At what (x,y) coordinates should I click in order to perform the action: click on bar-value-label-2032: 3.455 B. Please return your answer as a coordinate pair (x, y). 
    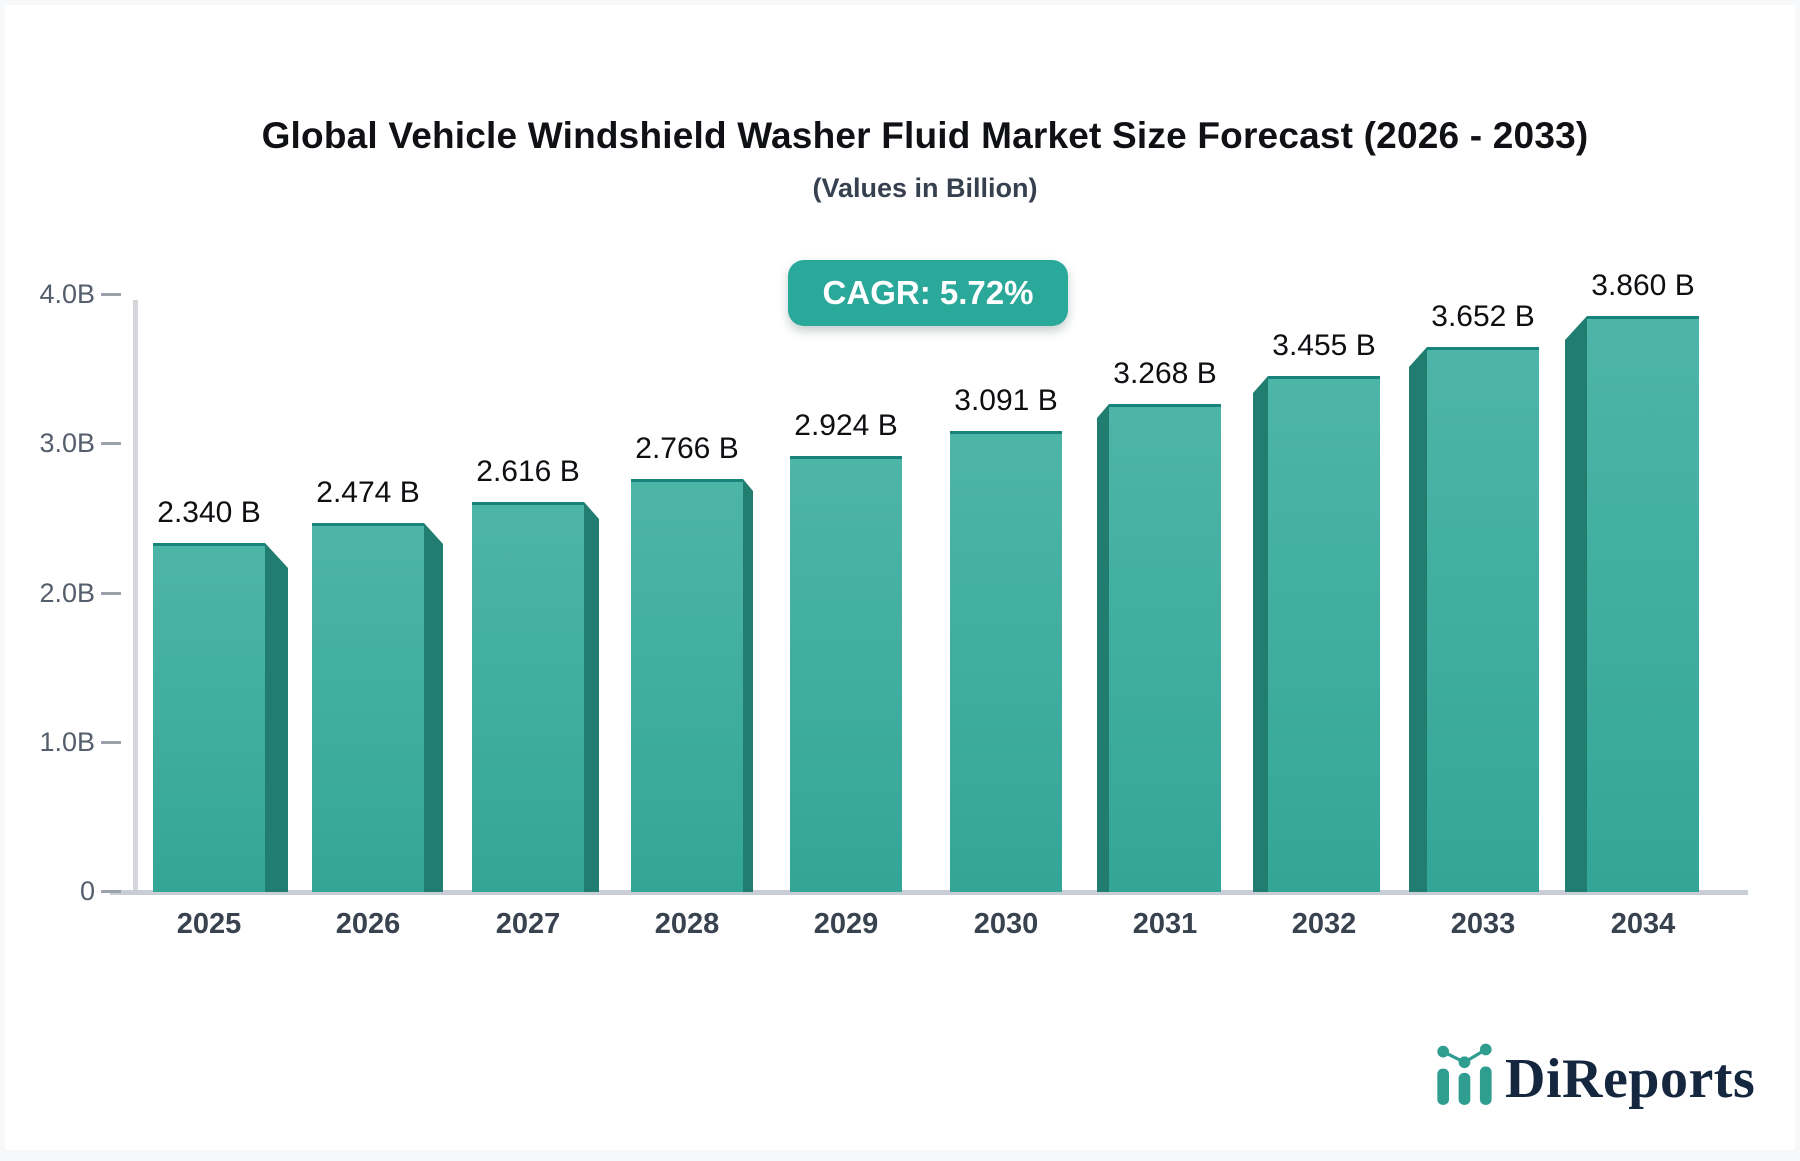
    Looking at the image, I should click on (1324, 345).